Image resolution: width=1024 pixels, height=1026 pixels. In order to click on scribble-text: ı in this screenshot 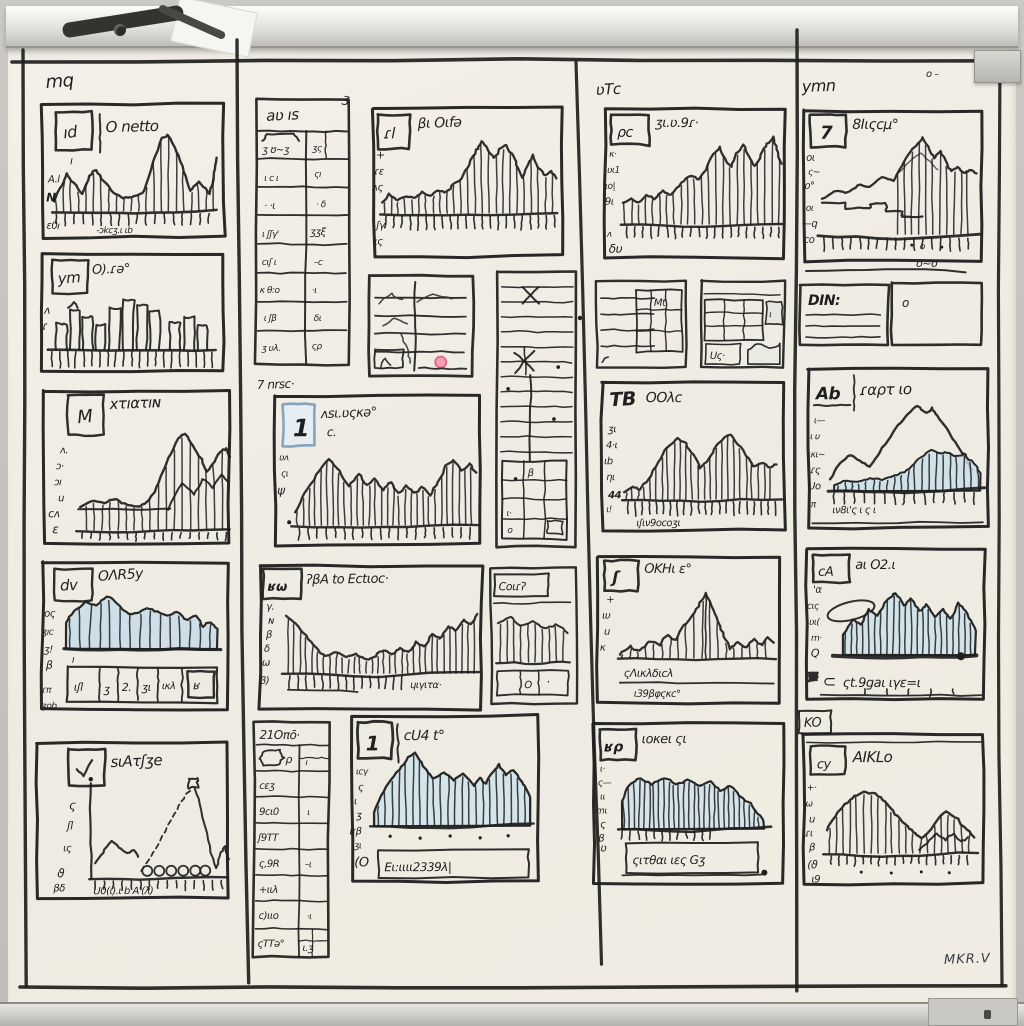, I will do `click(71, 160)`.